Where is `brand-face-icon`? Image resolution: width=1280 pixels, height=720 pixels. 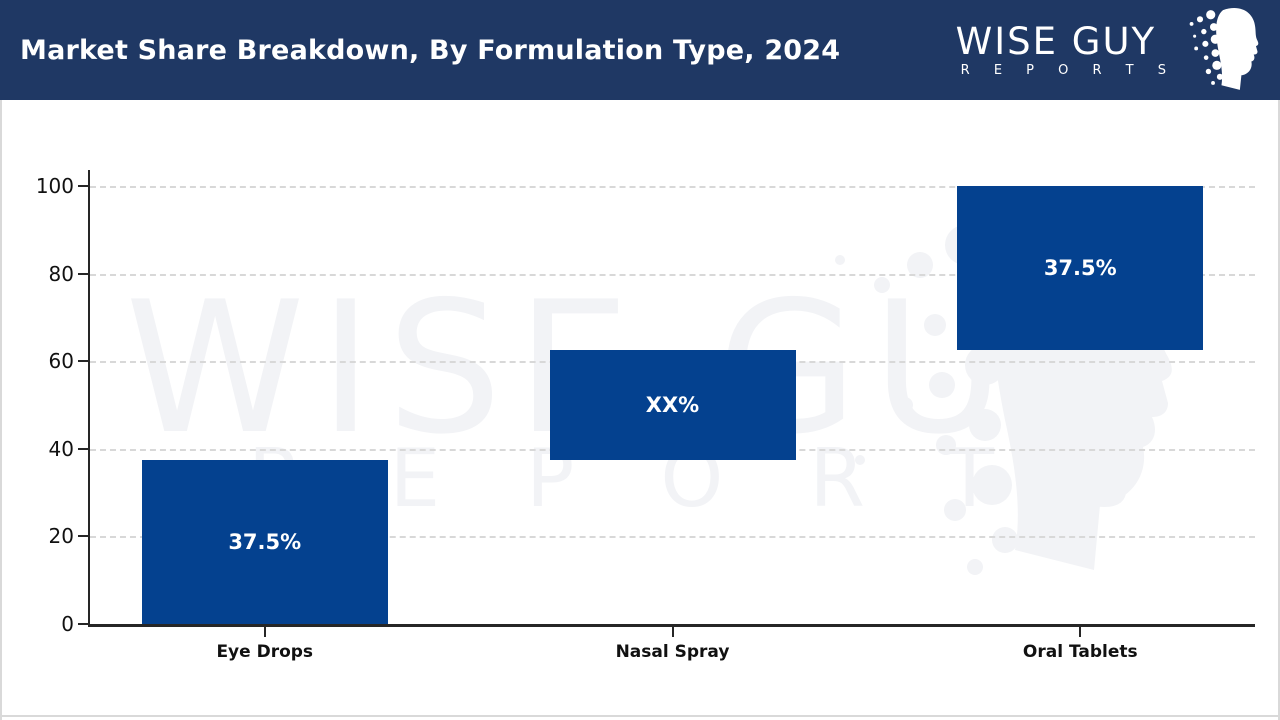
brand-face-icon is located at coordinates (1224, 49).